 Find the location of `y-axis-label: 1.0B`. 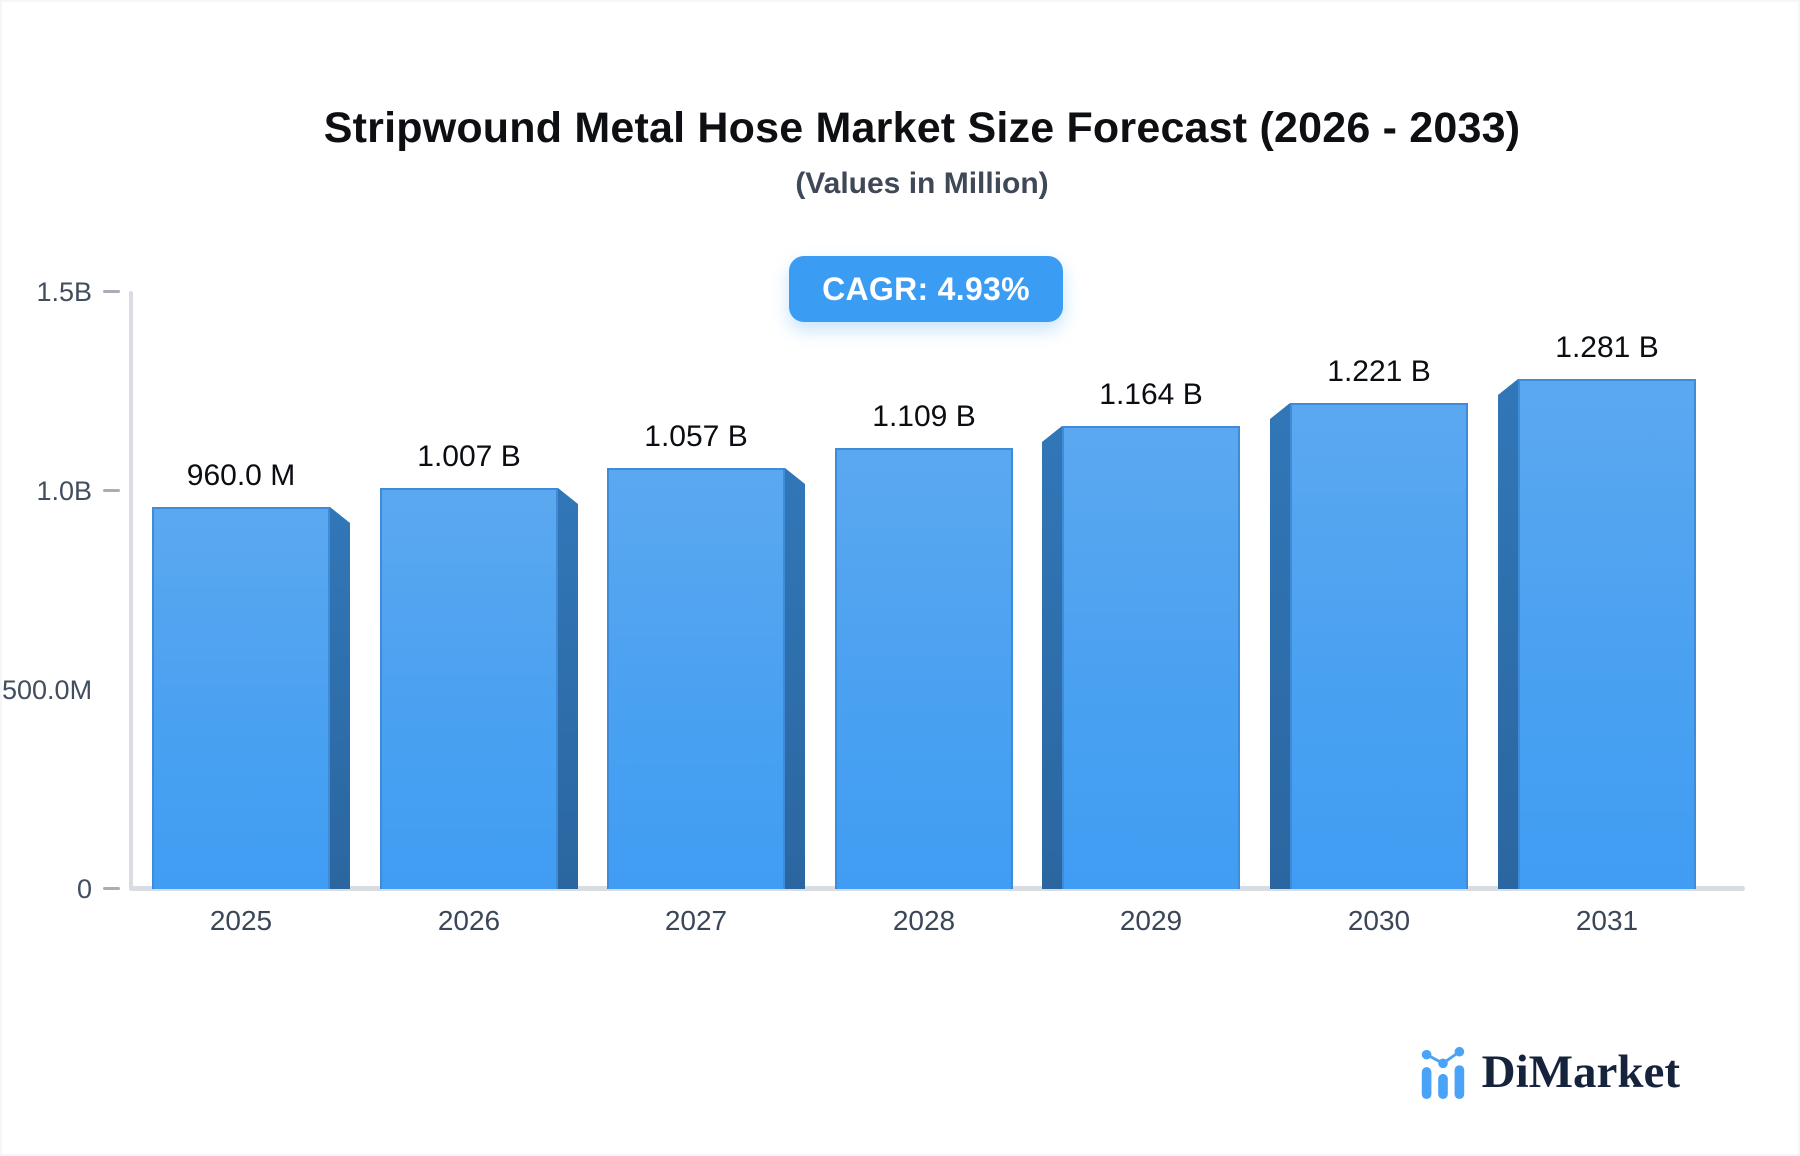

y-axis-label: 1.0B is located at coordinates (64, 491).